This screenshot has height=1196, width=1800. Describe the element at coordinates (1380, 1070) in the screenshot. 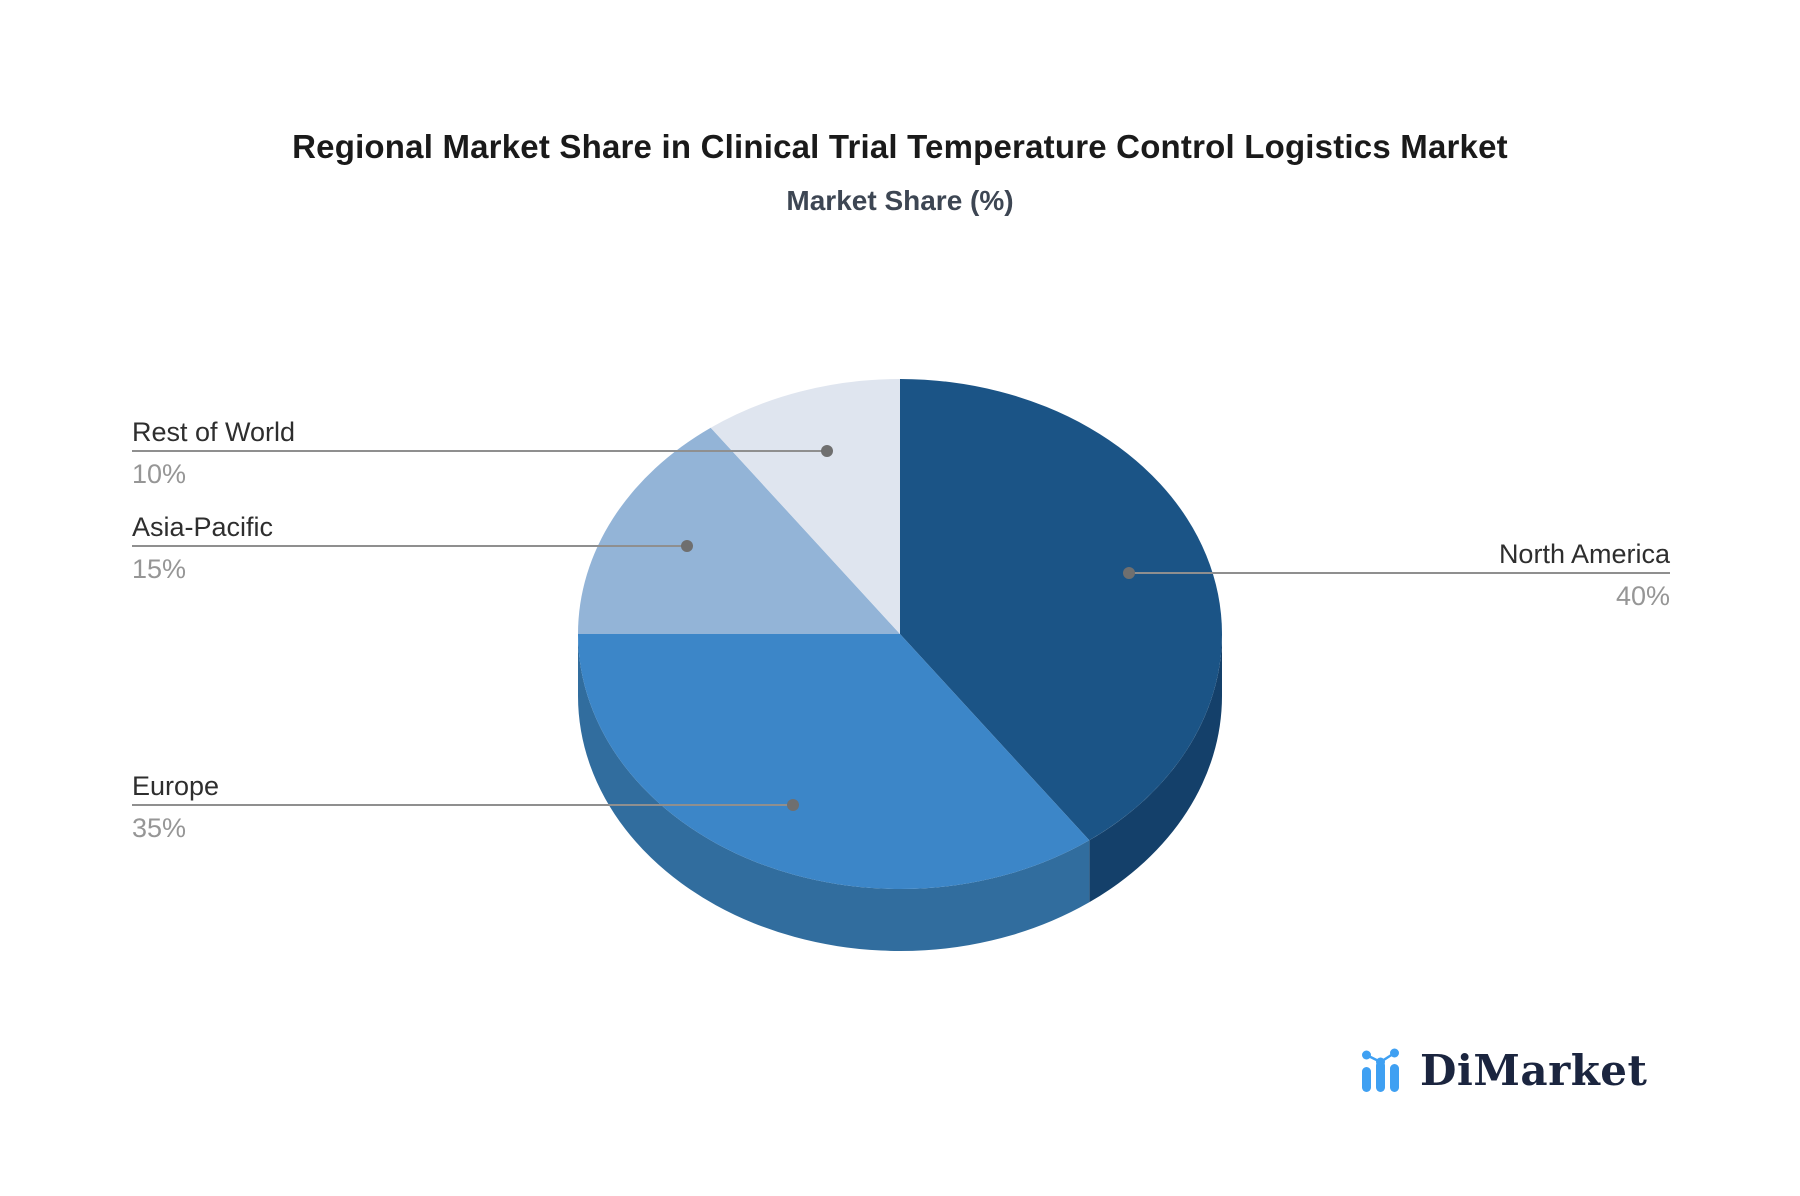

I see `bar-chart-with-trend-dots-icon` at that location.